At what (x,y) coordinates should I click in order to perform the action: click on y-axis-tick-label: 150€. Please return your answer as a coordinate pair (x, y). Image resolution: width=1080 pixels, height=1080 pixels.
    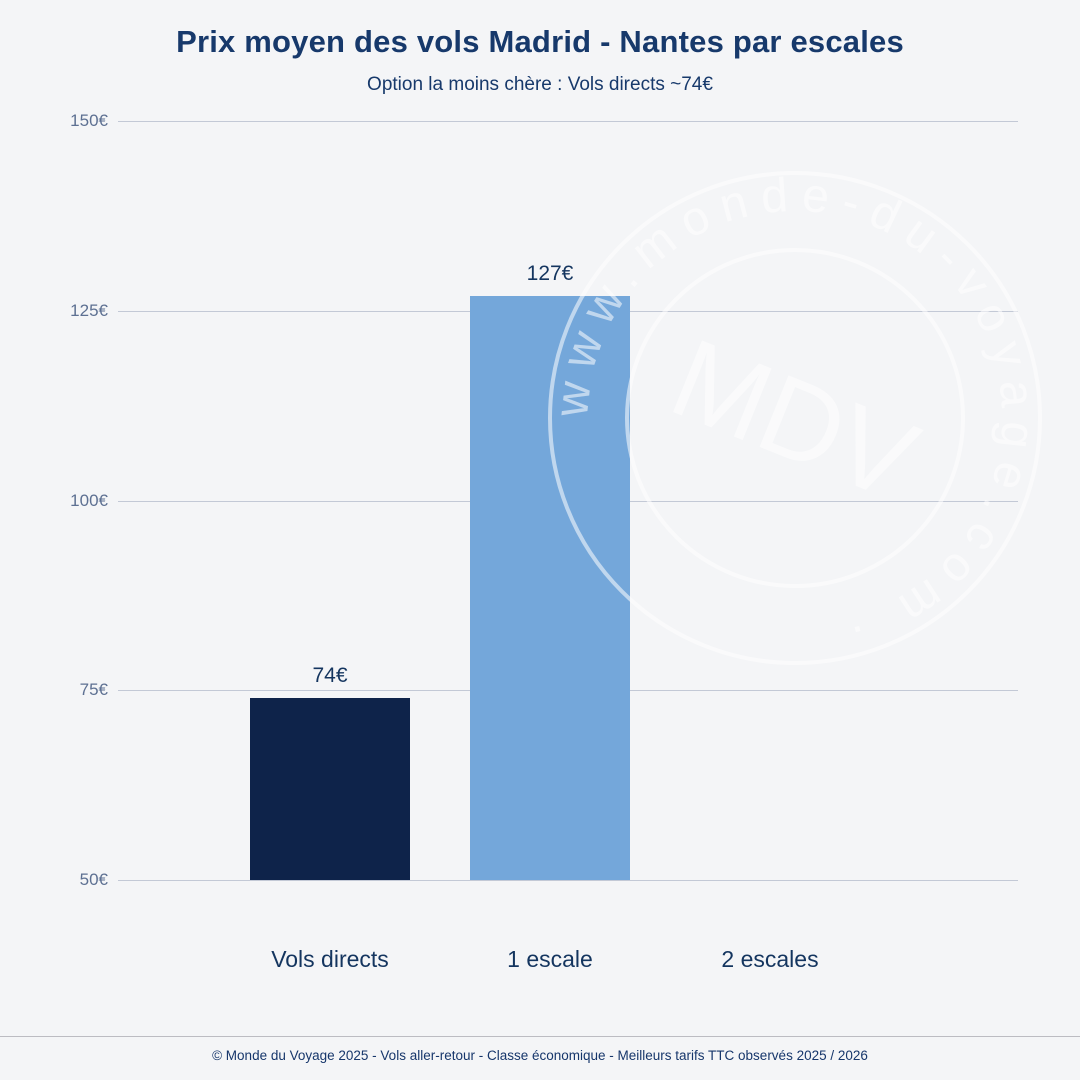
    Looking at the image, I should click on (89, 120).